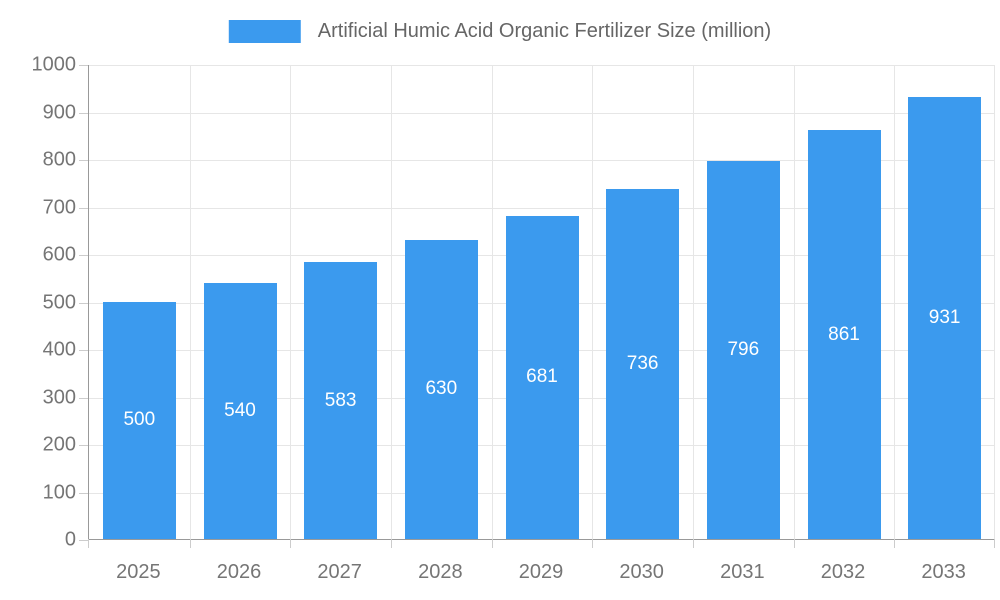 Image resolution: width=1000 pixels, height=600 pixels. What do you see at coordinates (440, 572) in the screenshot?
I see `x-axis-tick-label: 2028` at bounding box center [440, 572].